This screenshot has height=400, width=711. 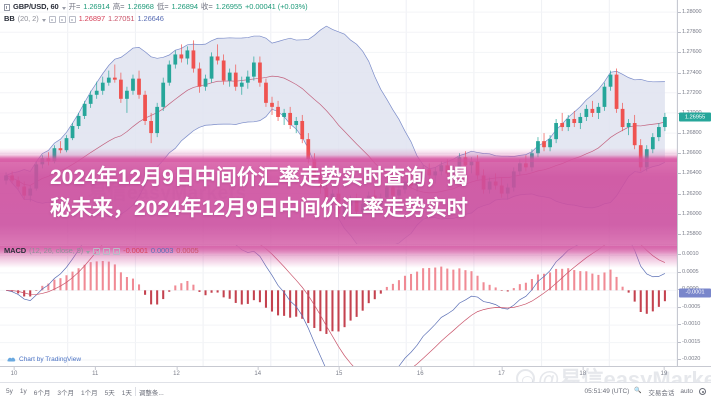 What do you see at coordinates (339, 372) in the screenshot?
I see `time-axis-tick: 15` at bounding box center [339, 372].